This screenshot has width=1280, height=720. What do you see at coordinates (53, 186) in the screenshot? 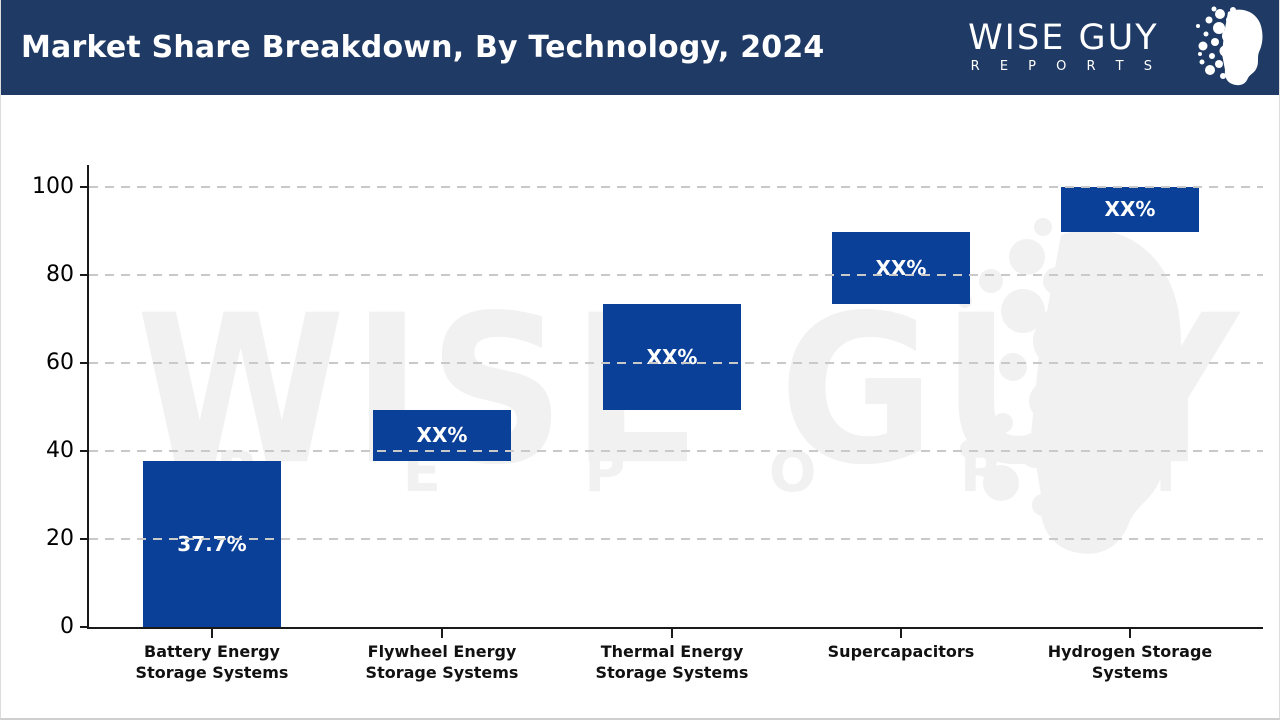
I see `y-tick-label: 100` at bounding box center [53, 186].